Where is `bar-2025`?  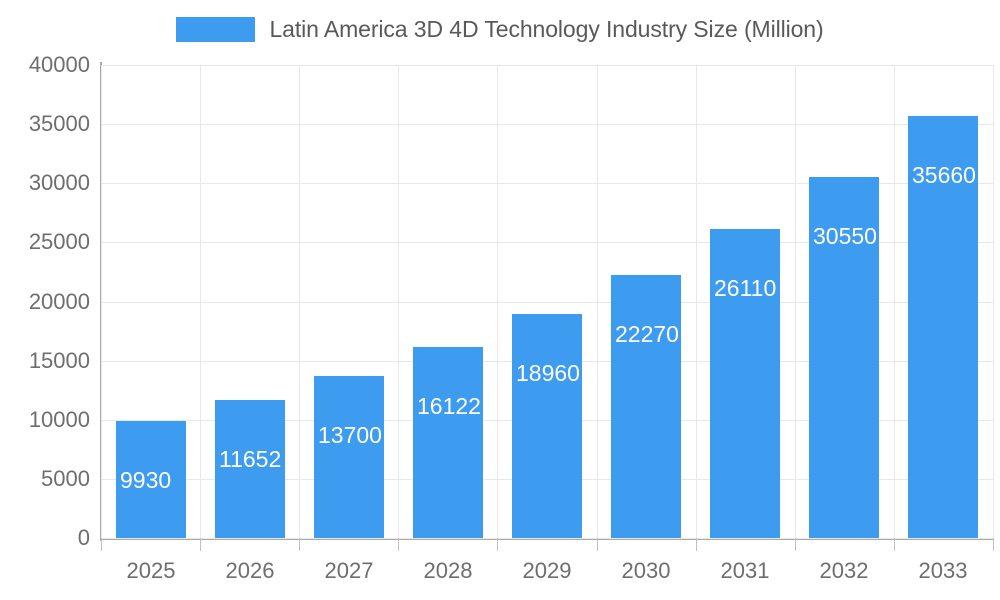 bar-2025 is located at coordinates (151, 479).